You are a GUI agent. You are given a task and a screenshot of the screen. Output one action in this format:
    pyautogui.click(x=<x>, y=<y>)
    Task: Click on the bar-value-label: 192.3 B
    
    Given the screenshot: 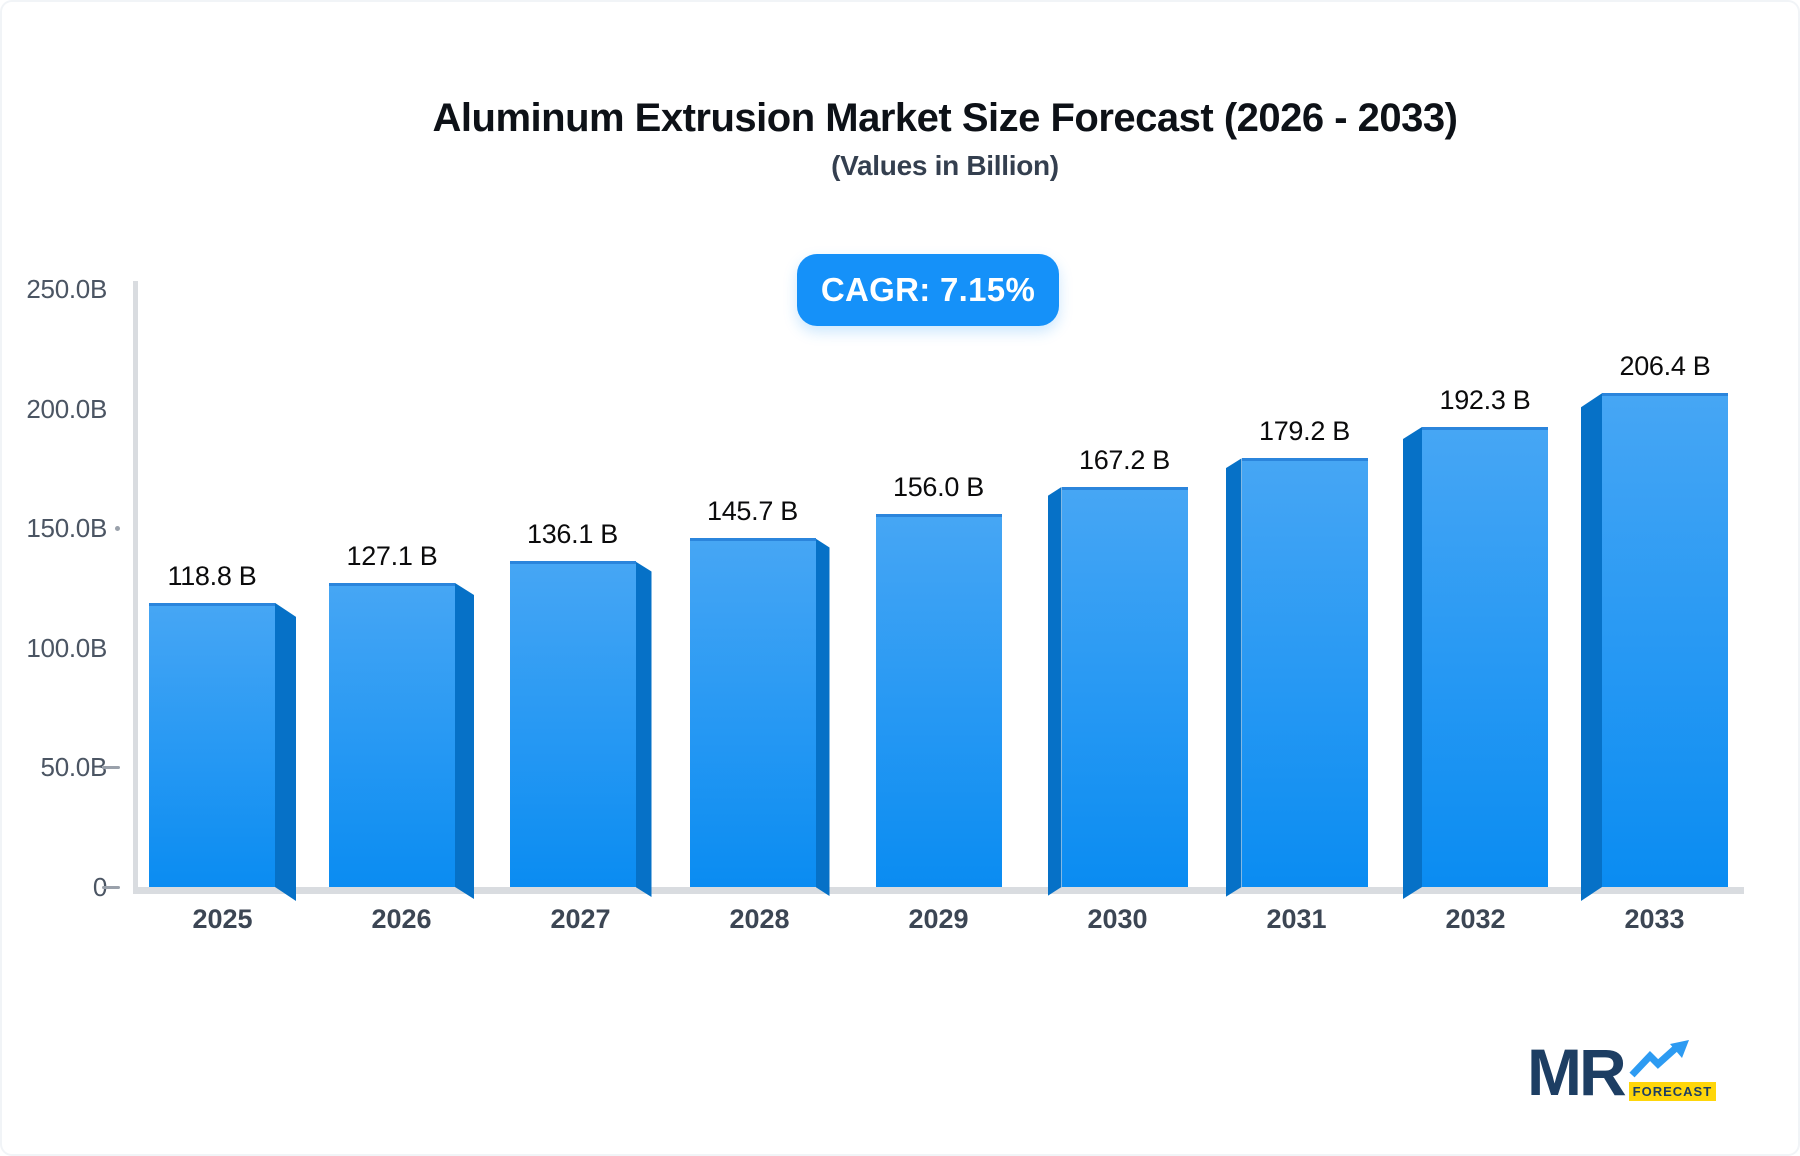 What is the action you would take?
    pyautogui.click(x=1485, y=400)
    